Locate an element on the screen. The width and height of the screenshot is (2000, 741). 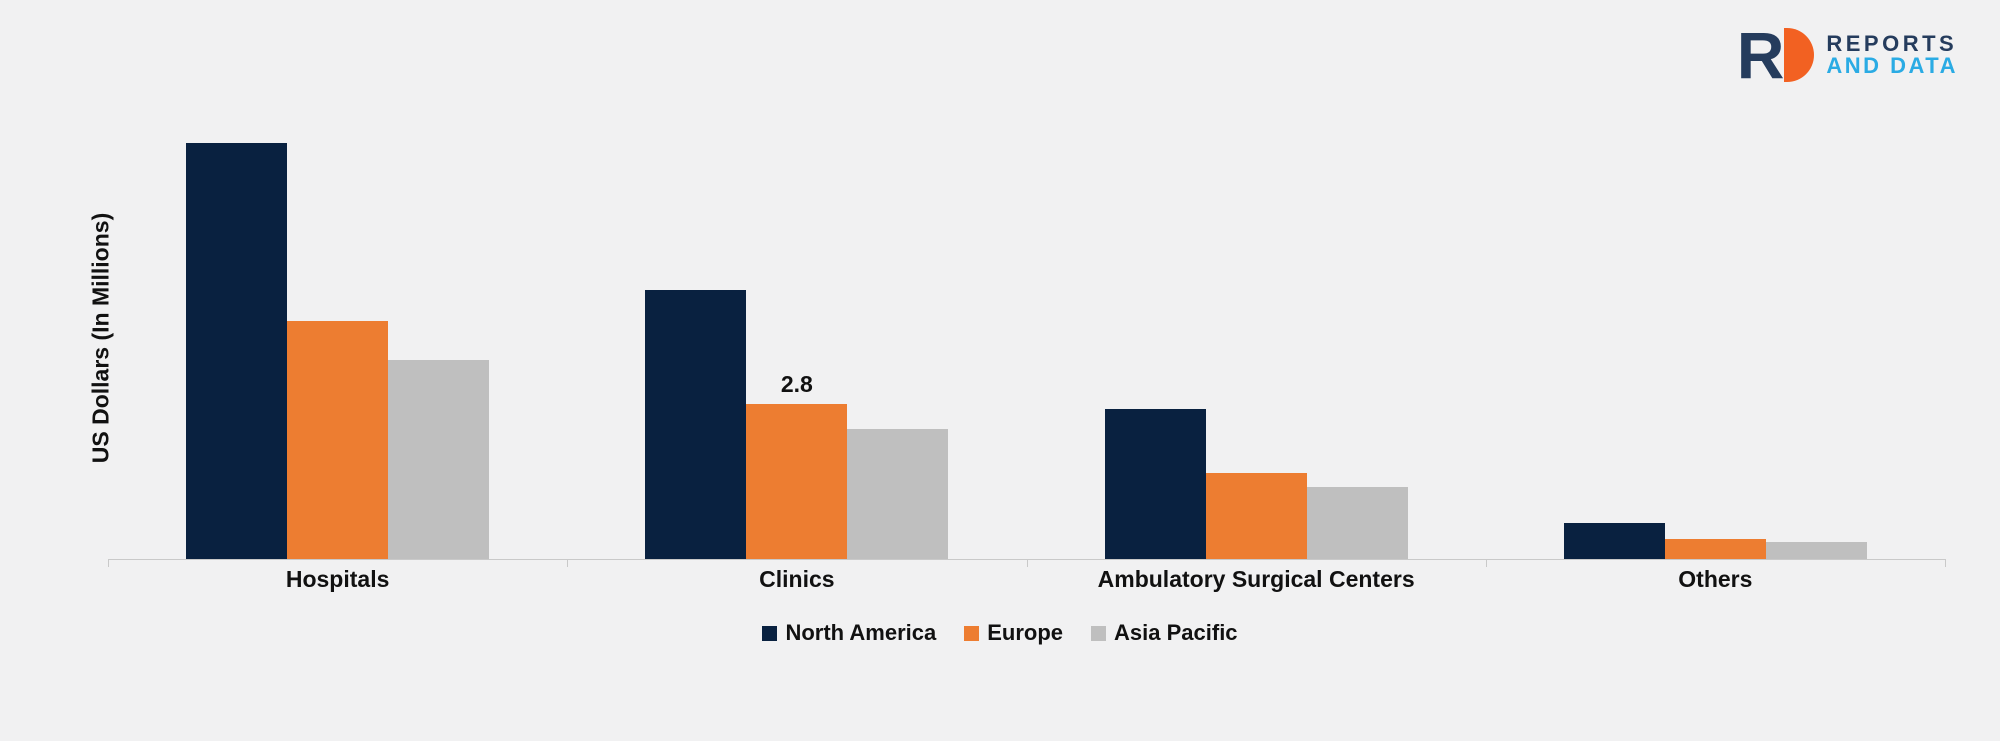
reports-and-data-logo: R REPORTS AND DATA is located at coordinates (1847, 55).